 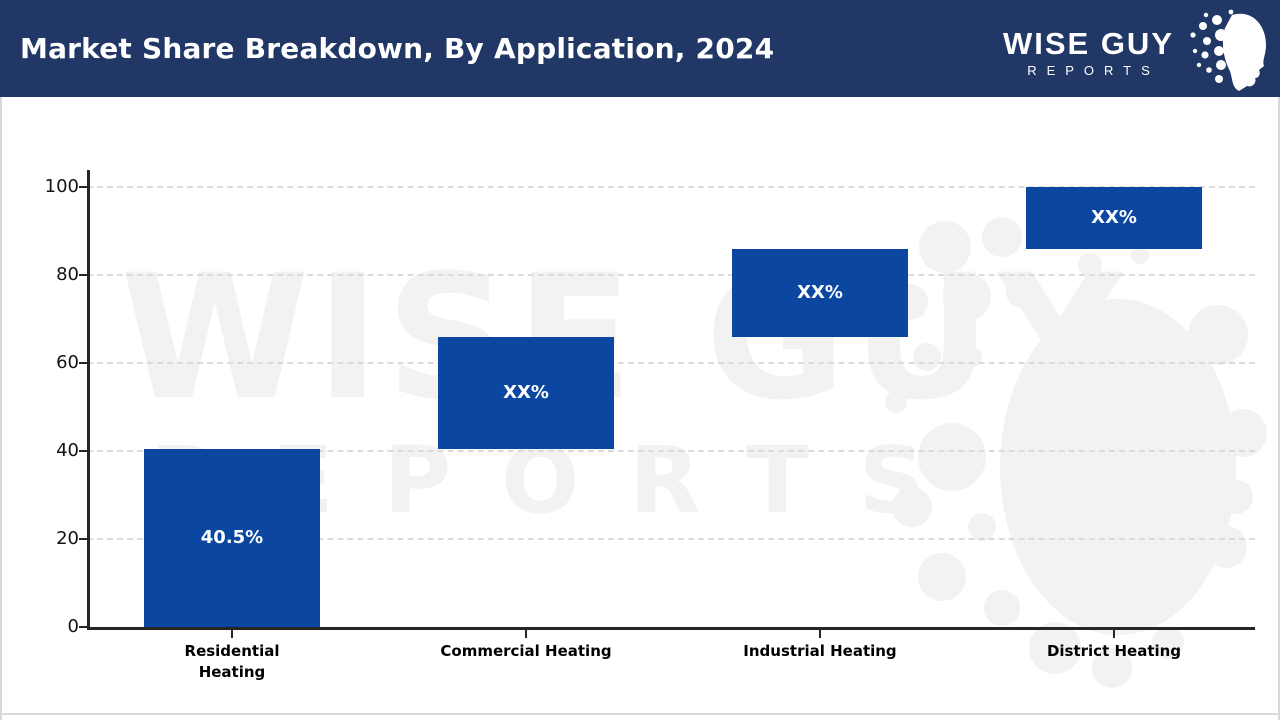 What do you see at coordinates (73, 626) in the screenshot?
I see `y-tick-label-0: 0` at bounding box center [73, 626].